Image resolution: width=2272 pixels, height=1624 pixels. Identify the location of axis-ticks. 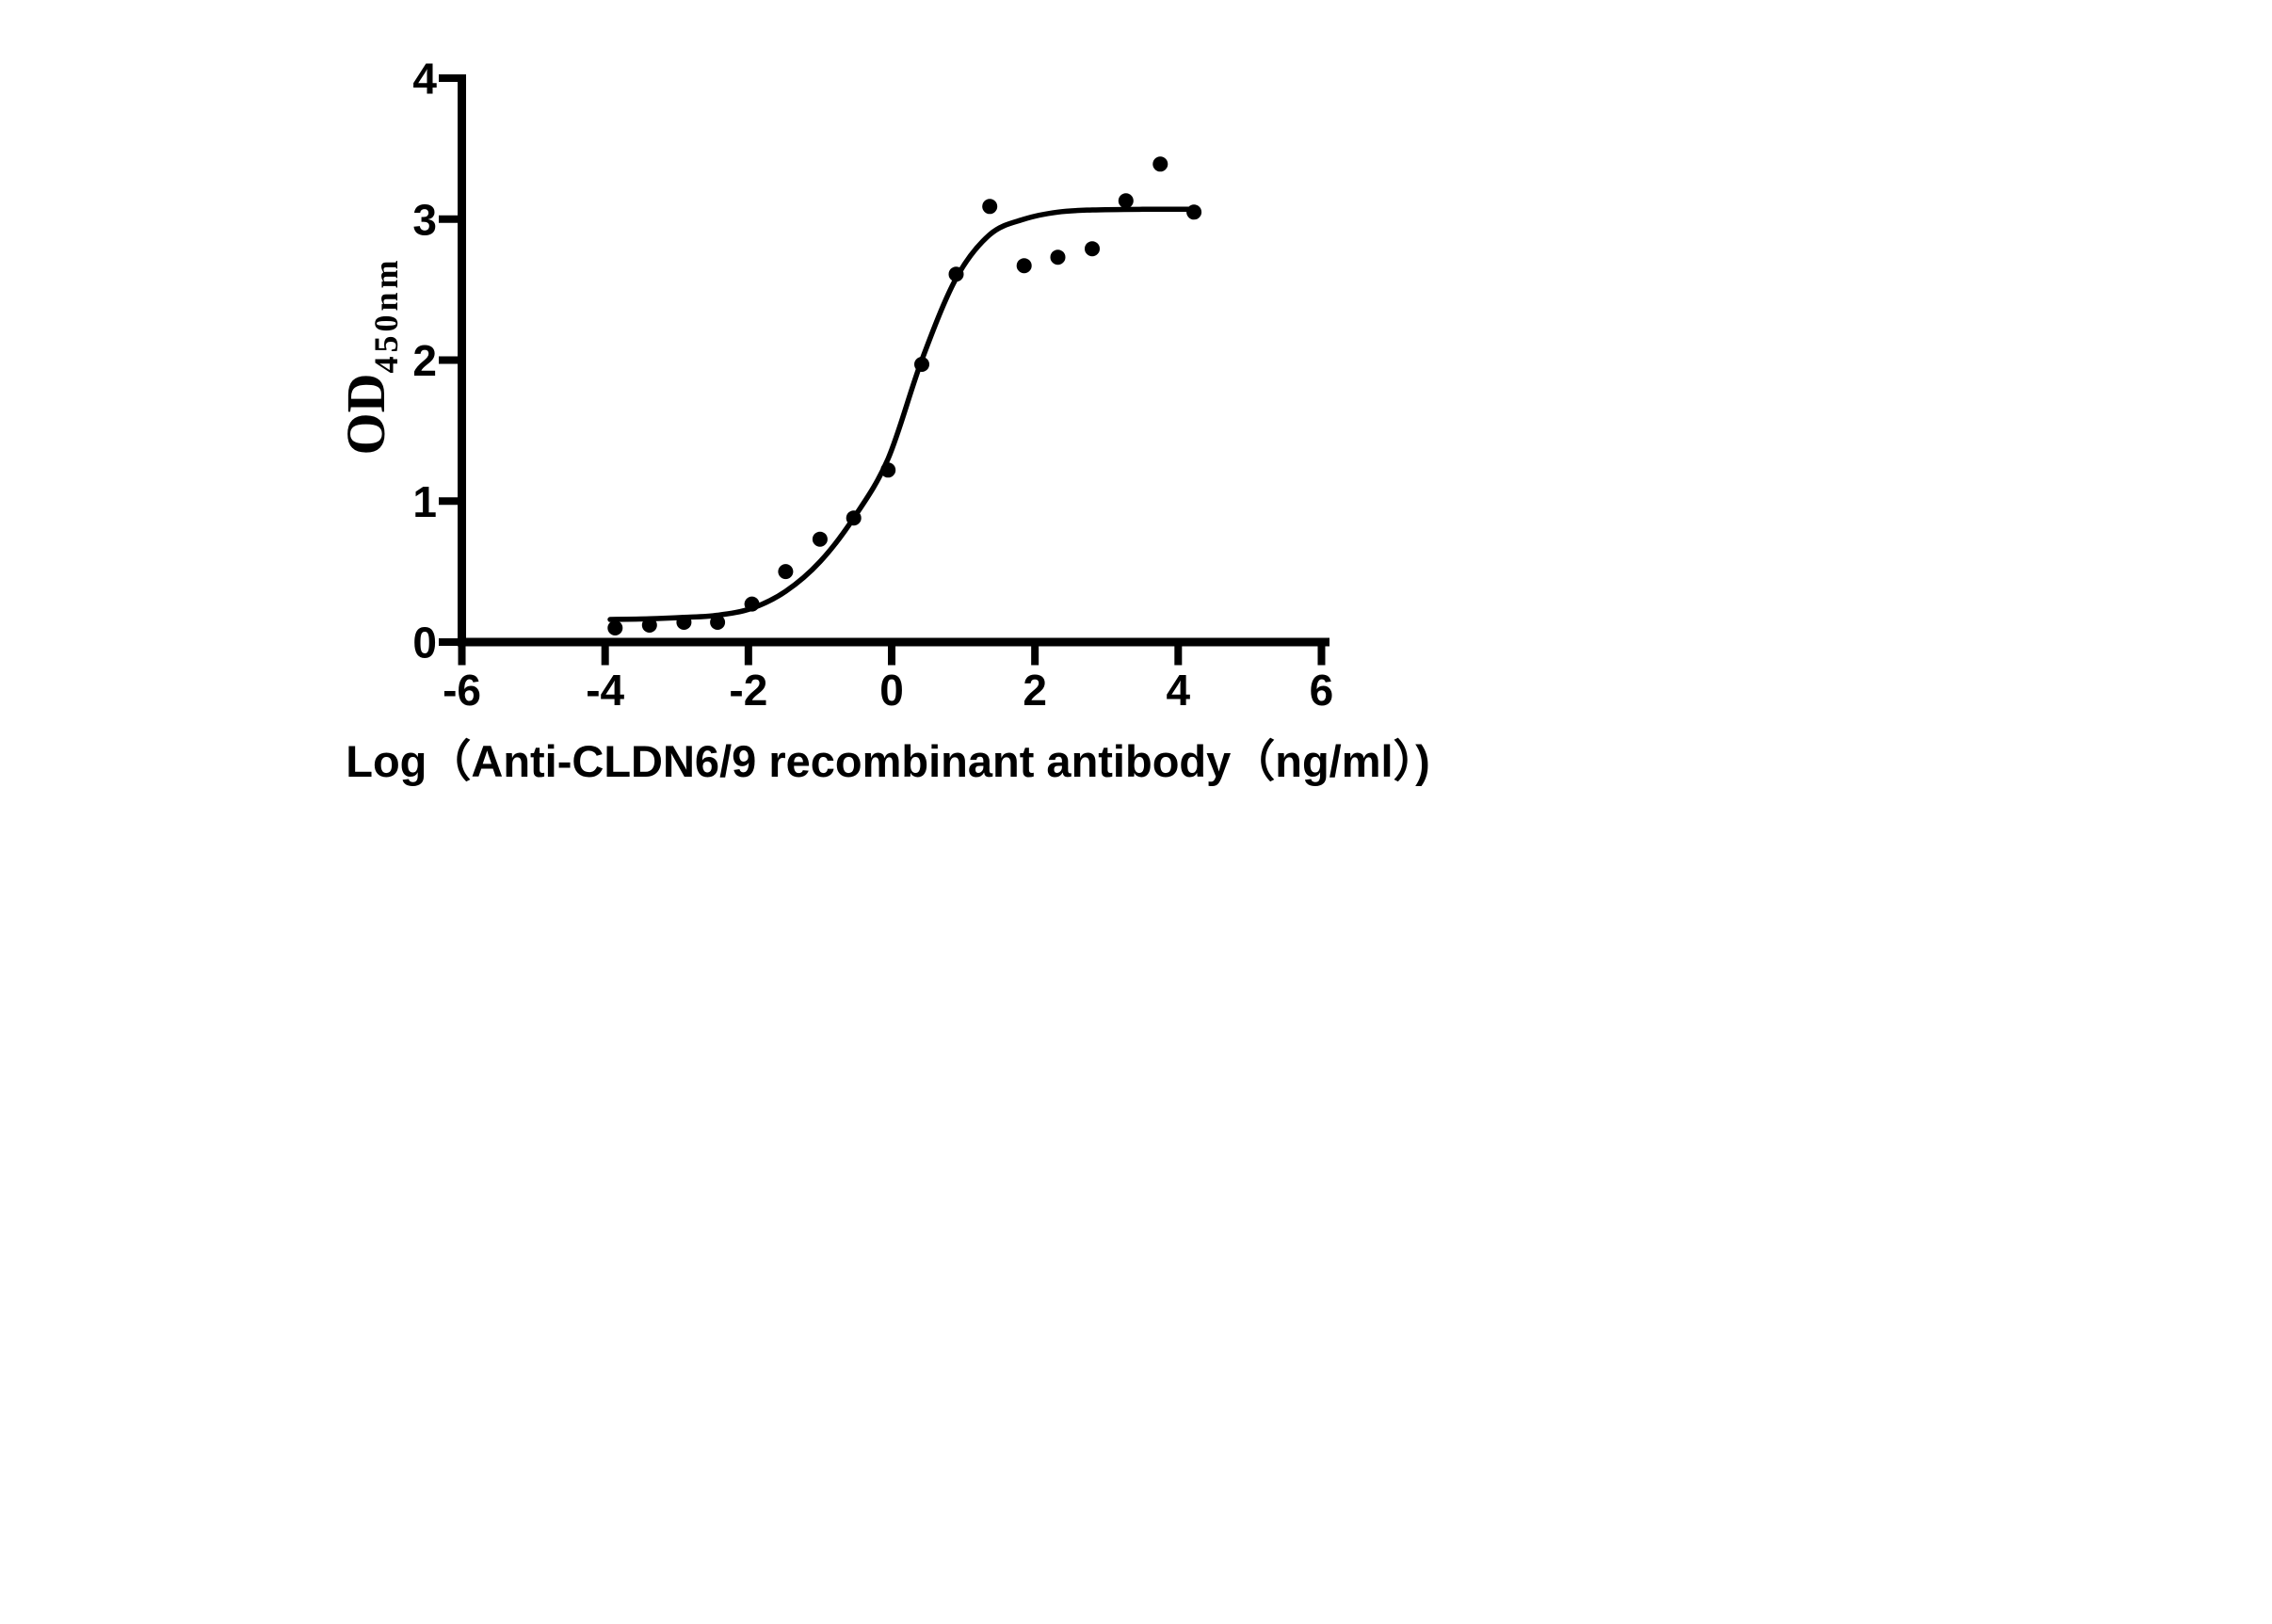
(882, 370).